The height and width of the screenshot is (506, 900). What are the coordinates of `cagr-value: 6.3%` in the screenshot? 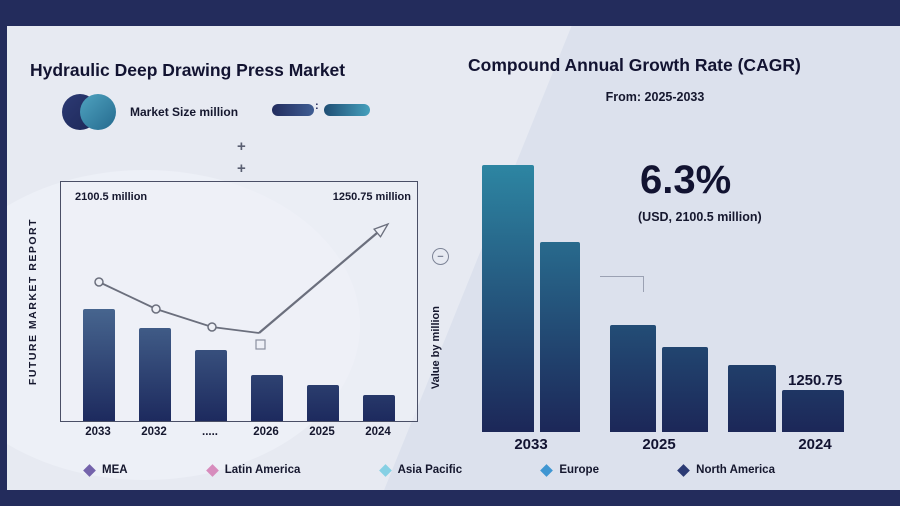 It's located at (686, 180).